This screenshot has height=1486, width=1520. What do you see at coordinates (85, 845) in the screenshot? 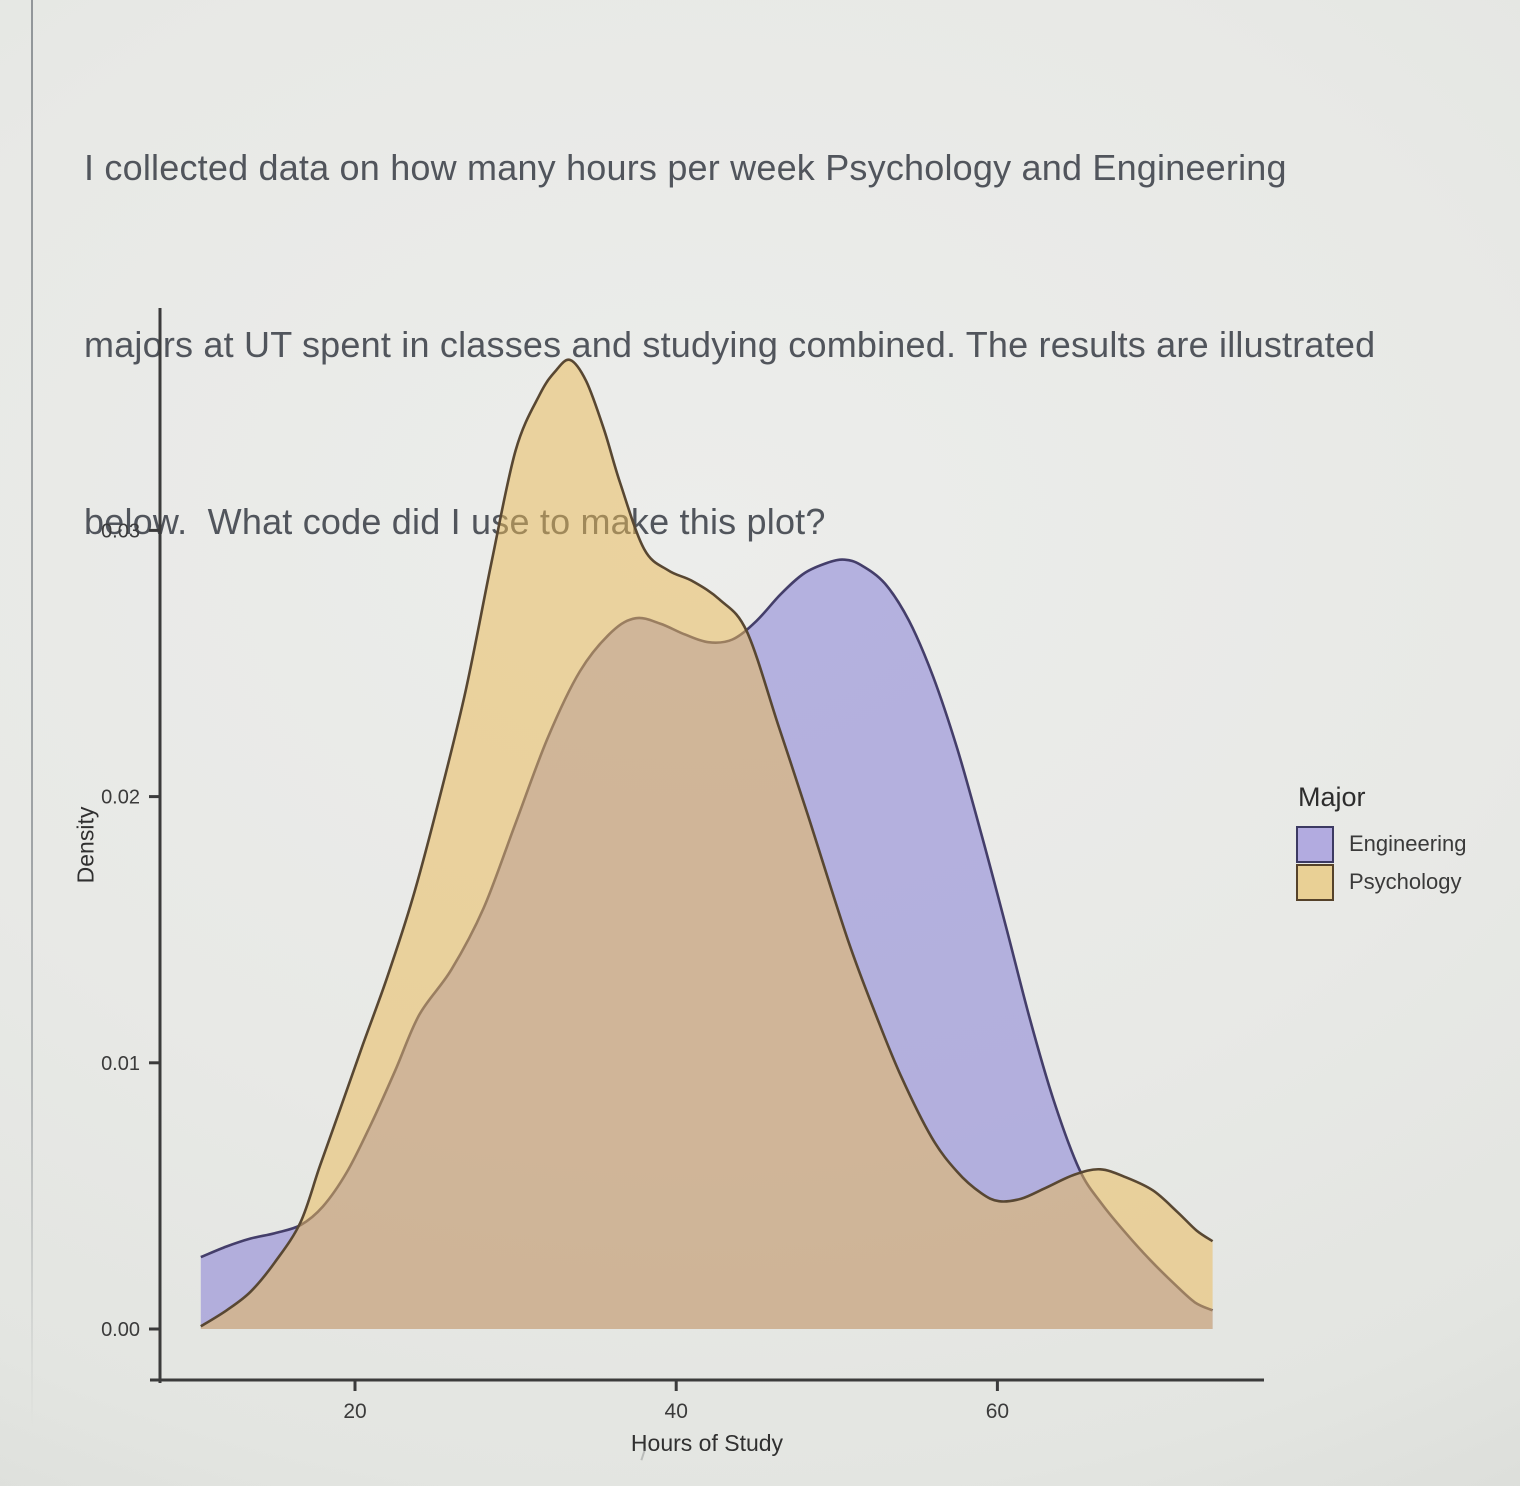
I see `y-axis-title: Density` at bounding box center [85, 845].